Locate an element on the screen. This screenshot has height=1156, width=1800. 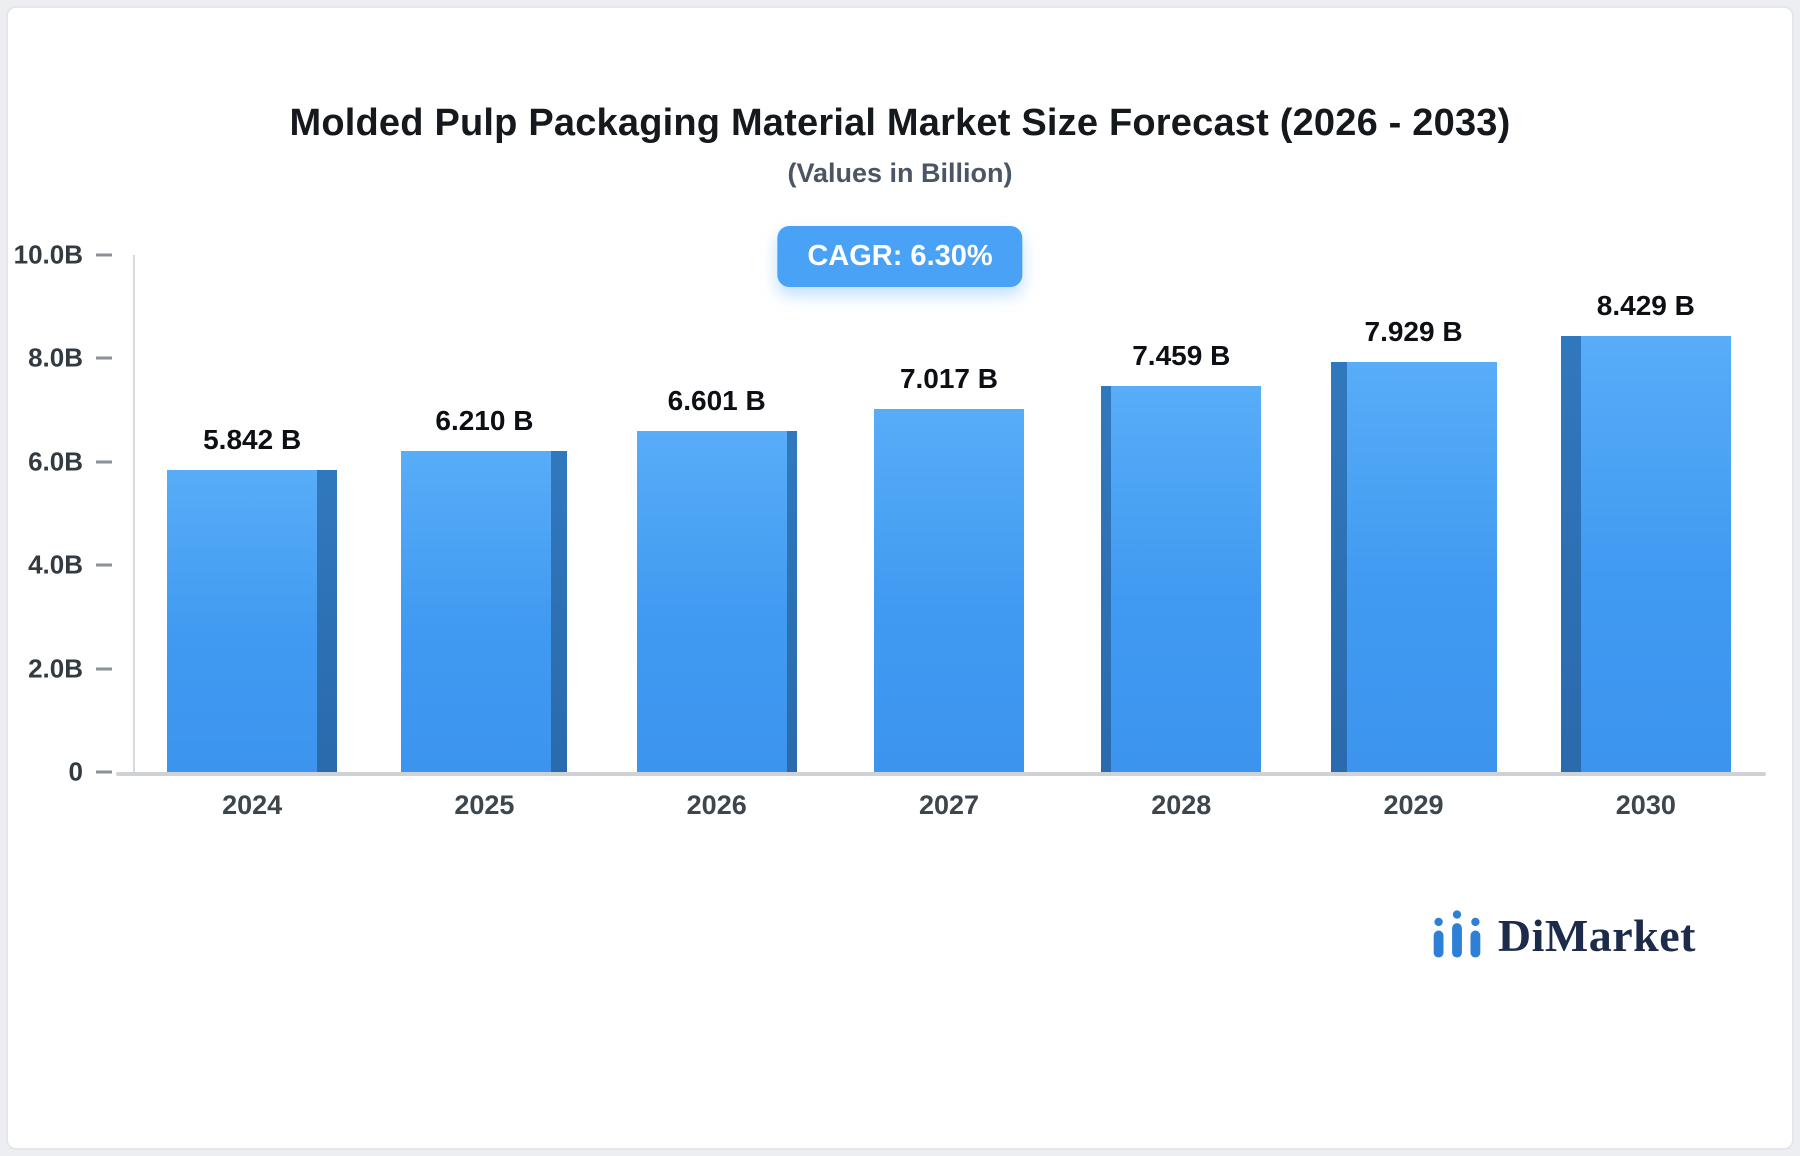
bar-slot-2029: 7.929 B 2029 is located at coordinates (1413, 537).